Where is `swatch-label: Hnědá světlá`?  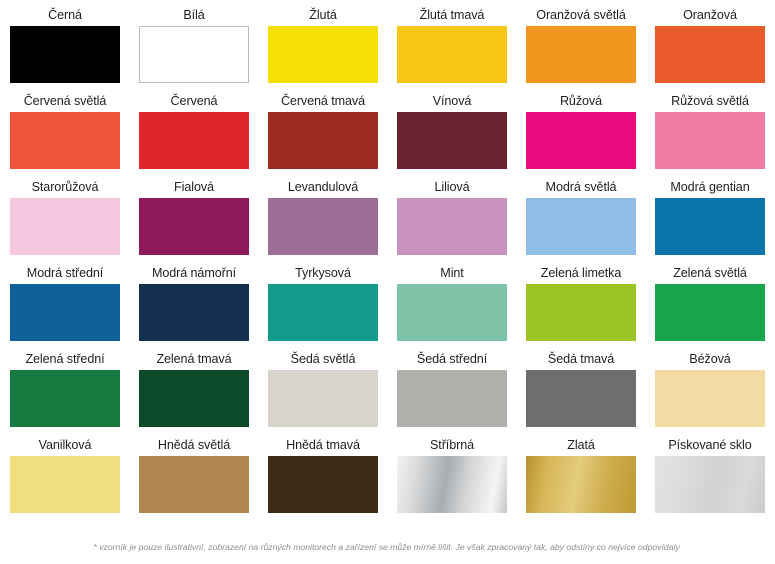 swatch-label: Hnědá světlá is located at coordinates (194, 445).